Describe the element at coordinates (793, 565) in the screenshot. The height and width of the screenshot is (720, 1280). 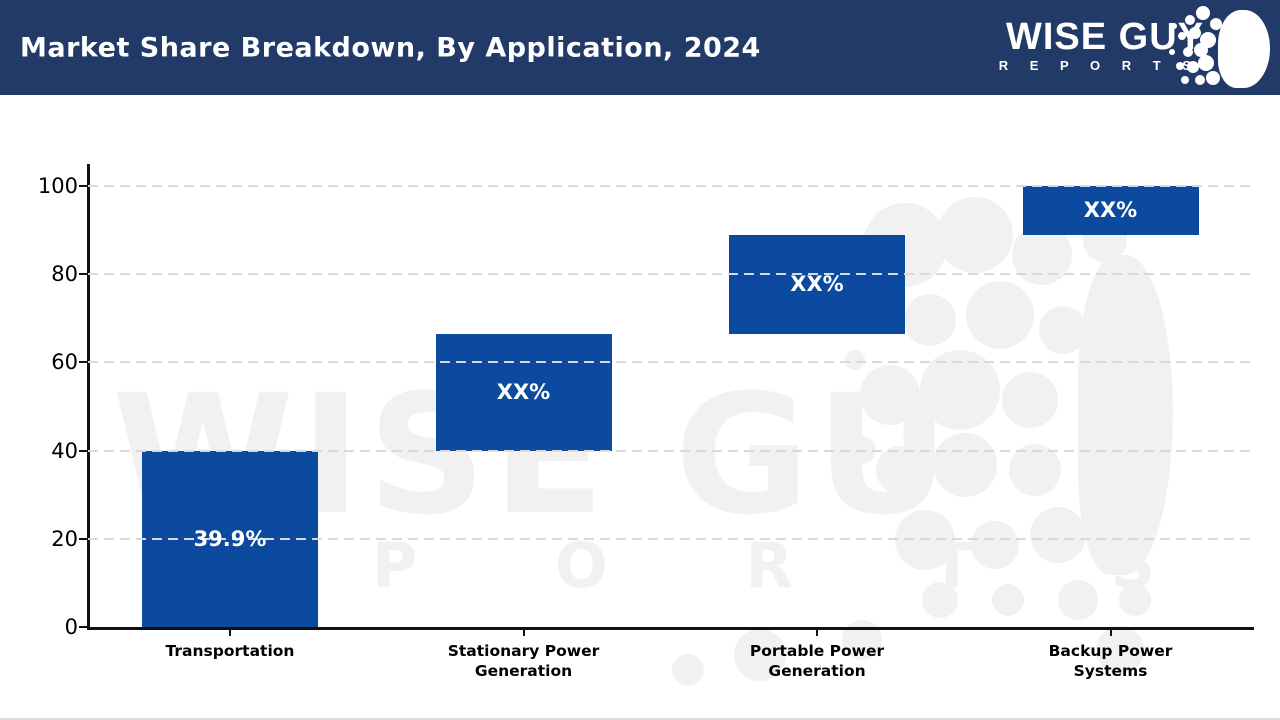
I see `watermark-text-line2: P O R T S` at that location.